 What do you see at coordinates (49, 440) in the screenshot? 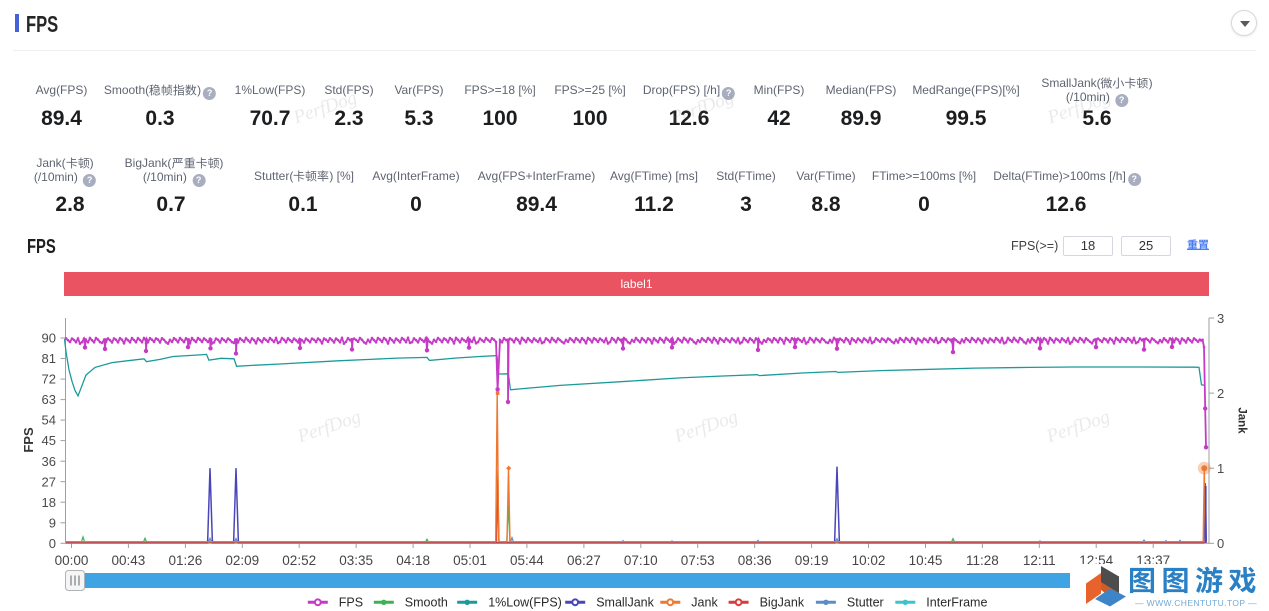
I see `svg-text: 45` at bounding box center [49, 440].